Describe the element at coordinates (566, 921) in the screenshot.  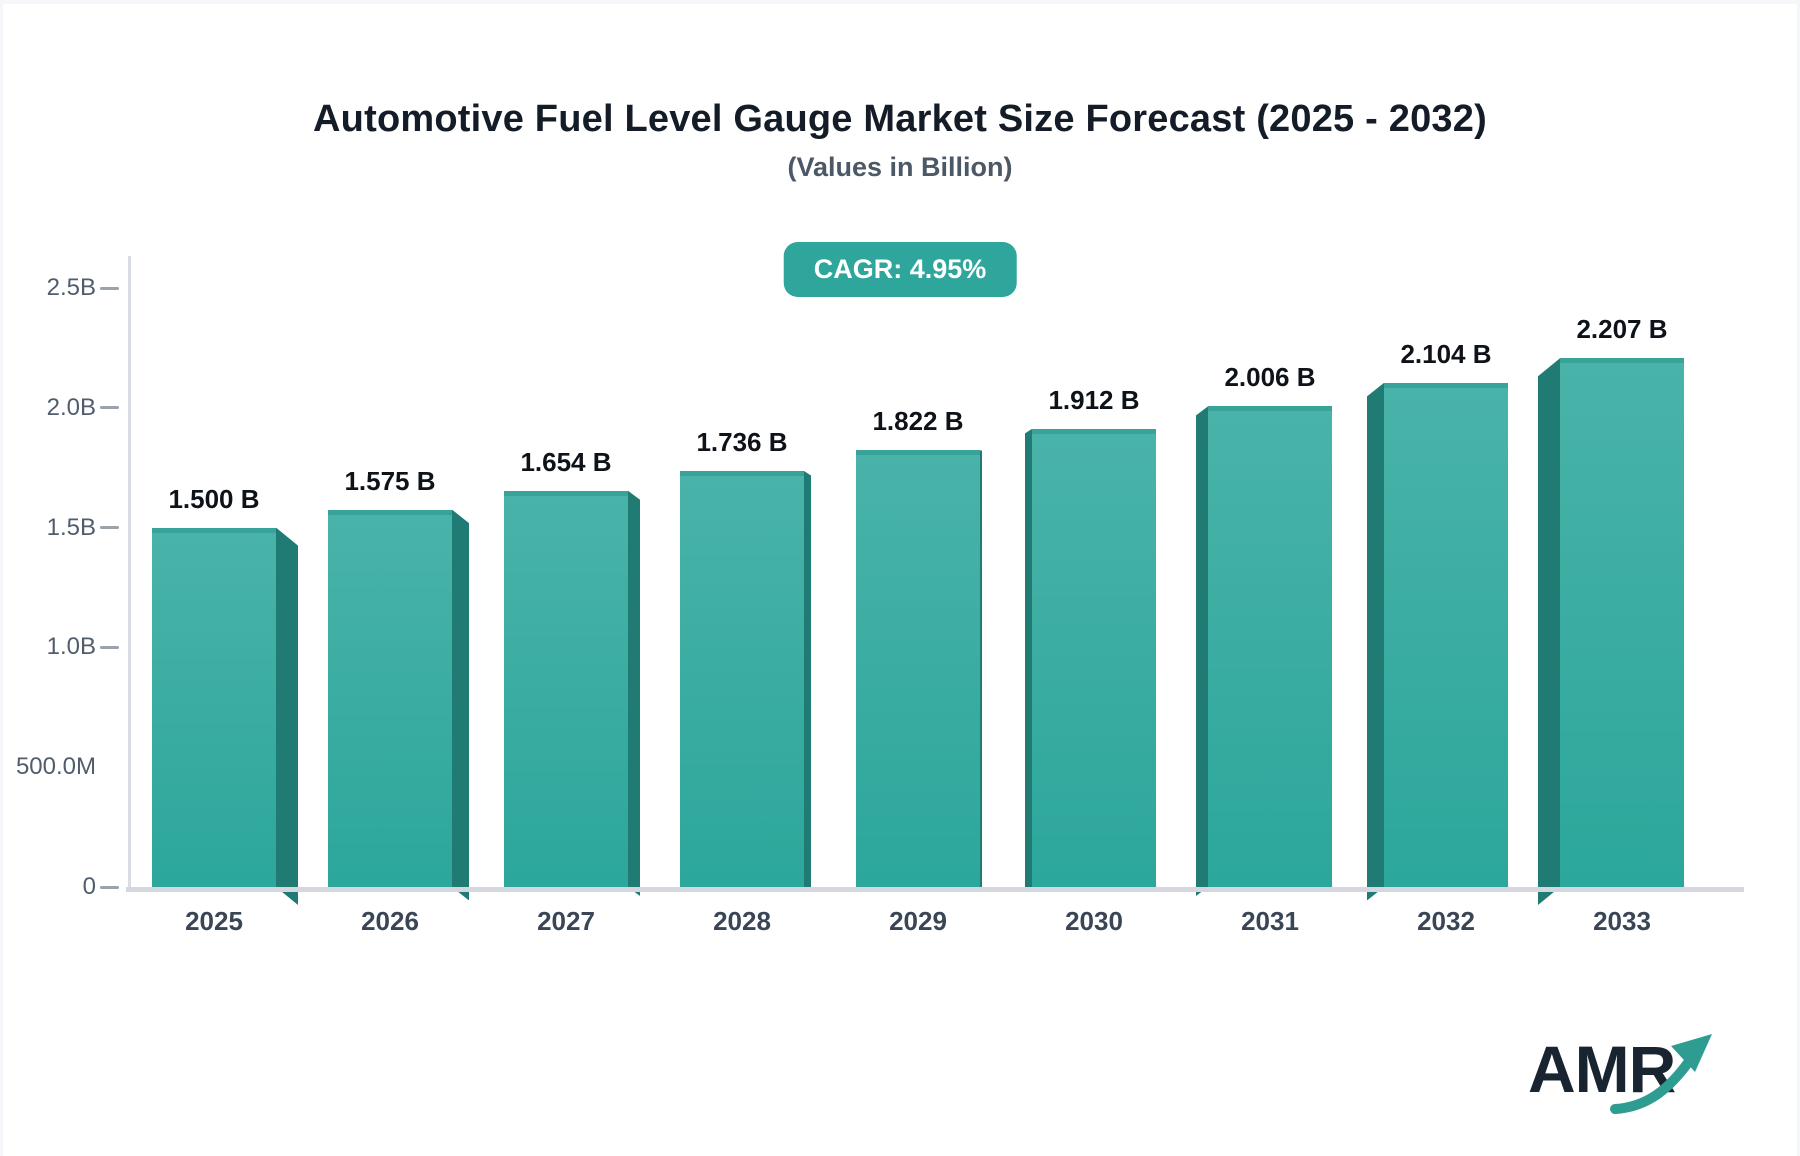
I see `x-axis-year-label: 2027` at that location.